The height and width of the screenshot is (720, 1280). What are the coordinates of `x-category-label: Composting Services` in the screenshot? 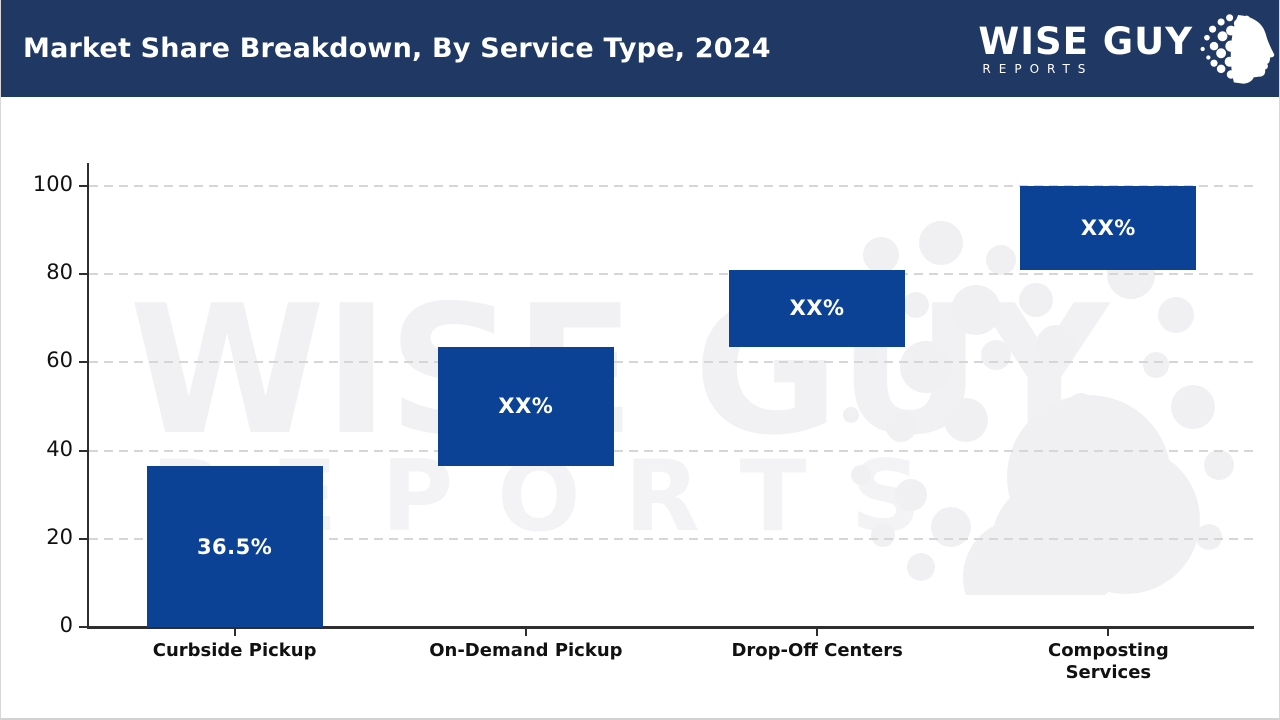 It's located at (1108, 661).